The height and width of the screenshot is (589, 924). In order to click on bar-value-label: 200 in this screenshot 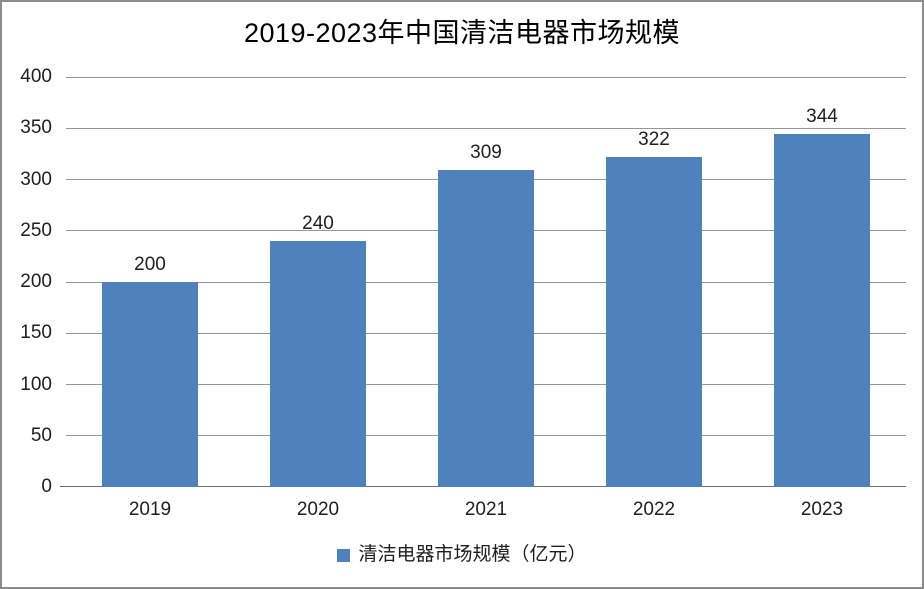, I will do `click(150, 264)`.